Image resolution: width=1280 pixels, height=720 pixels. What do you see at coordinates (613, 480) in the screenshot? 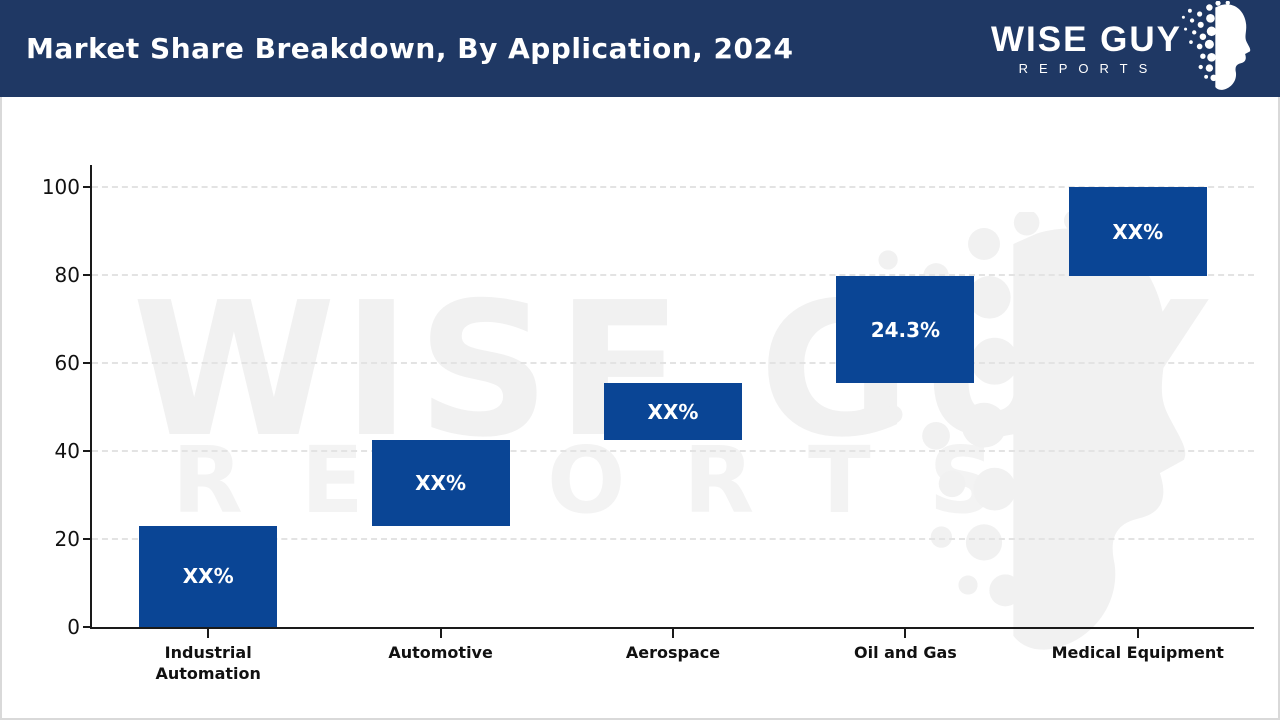
I see `watermark-subtitle: REPORTS` at bounding box center [613, 480].